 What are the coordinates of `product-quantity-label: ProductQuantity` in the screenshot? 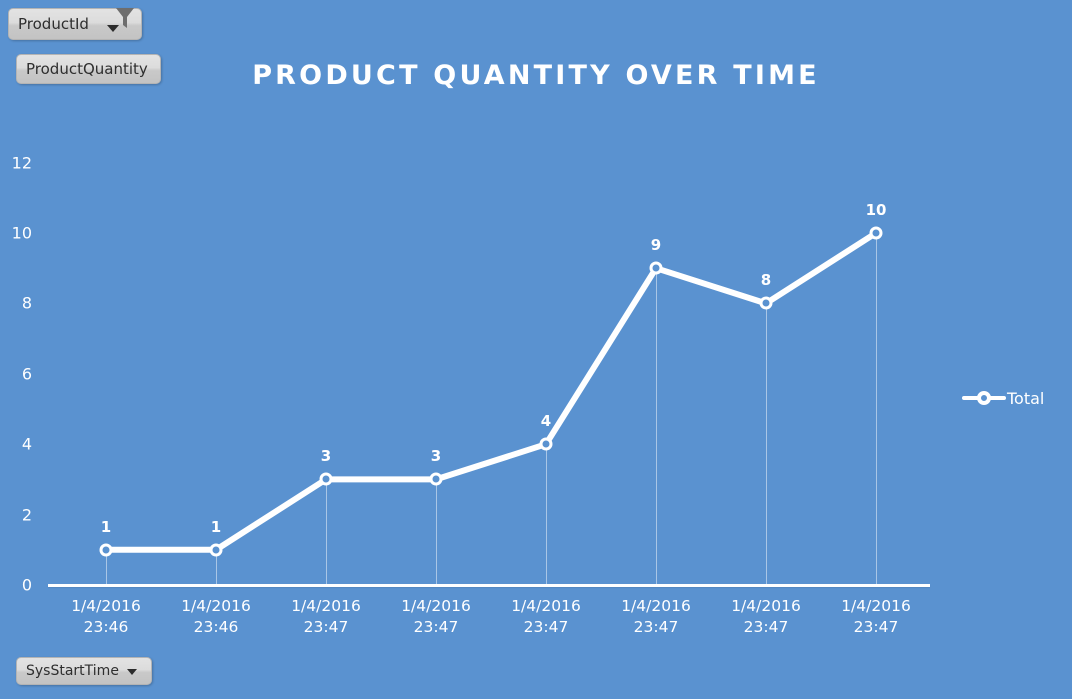 It's located at (87, 68).